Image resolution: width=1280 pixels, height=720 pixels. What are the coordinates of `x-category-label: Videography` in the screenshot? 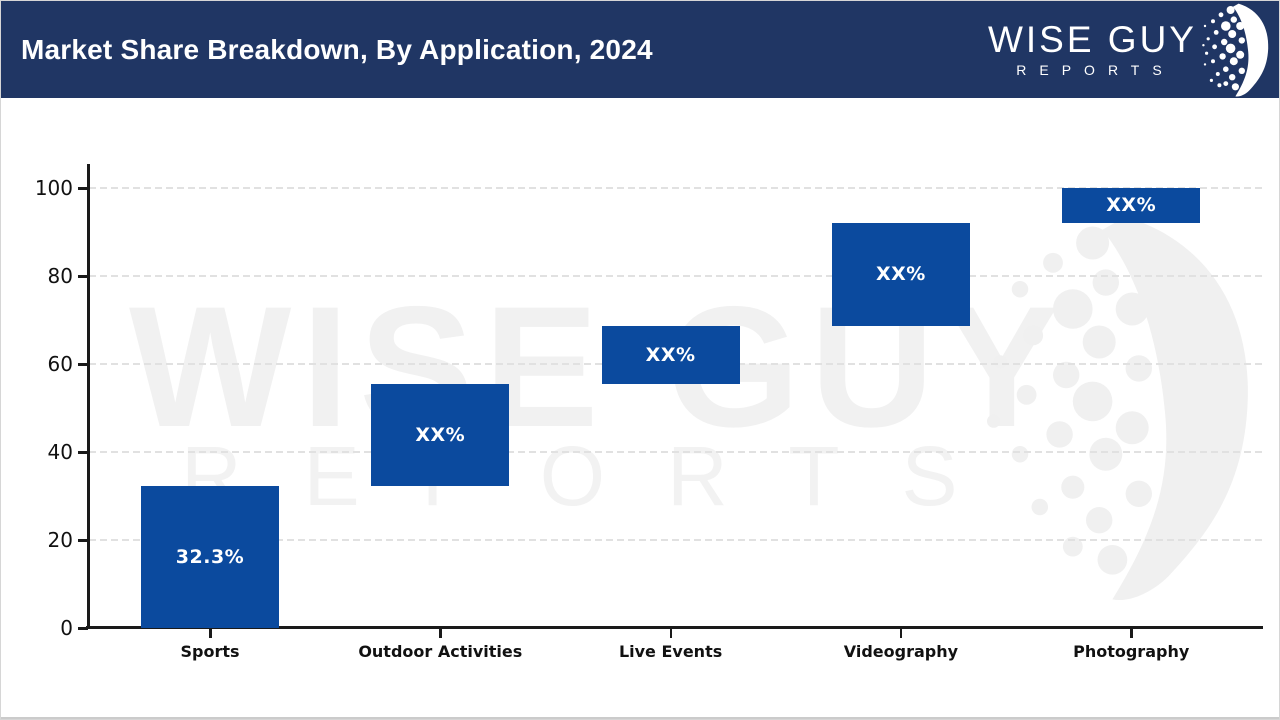 It's located at (901, 651).